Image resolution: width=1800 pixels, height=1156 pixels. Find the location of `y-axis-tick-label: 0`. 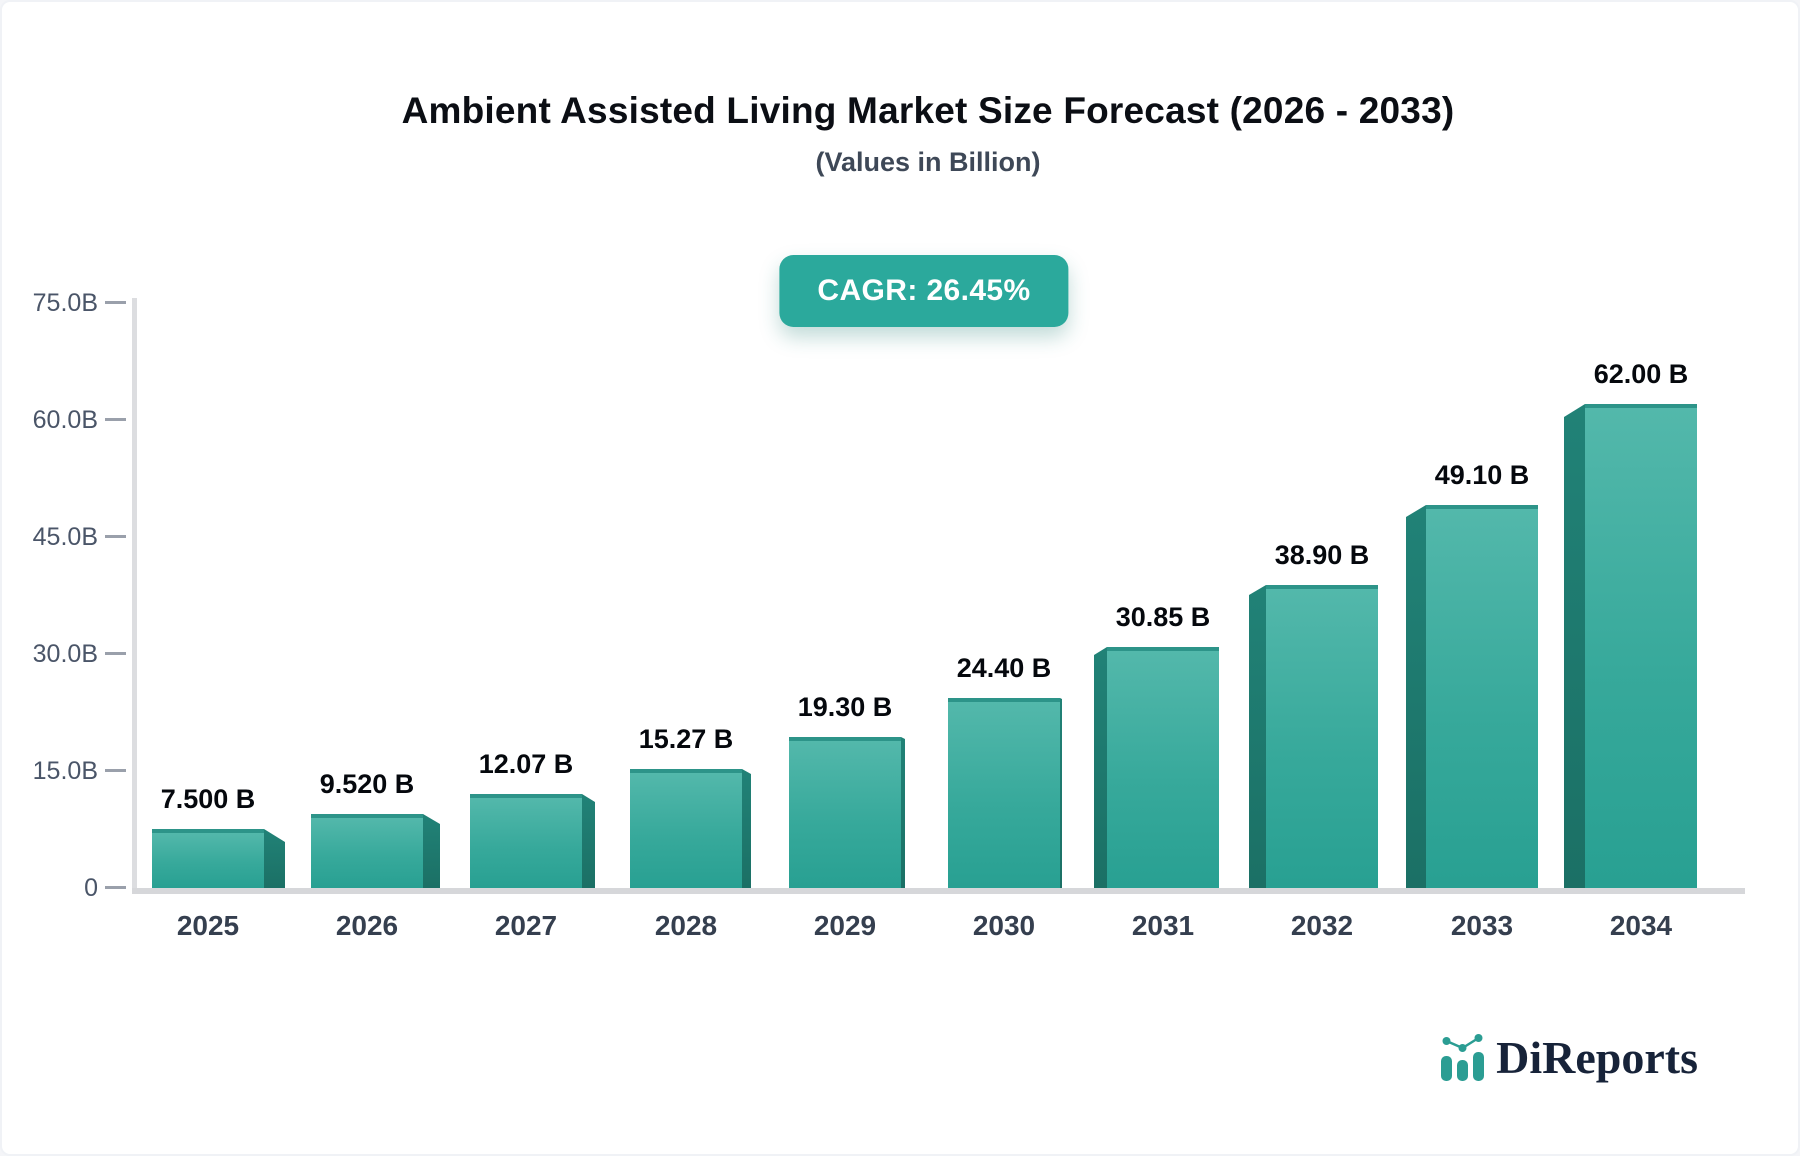

y-axis-tick-label: 0 is located at coordinates (91, 888).